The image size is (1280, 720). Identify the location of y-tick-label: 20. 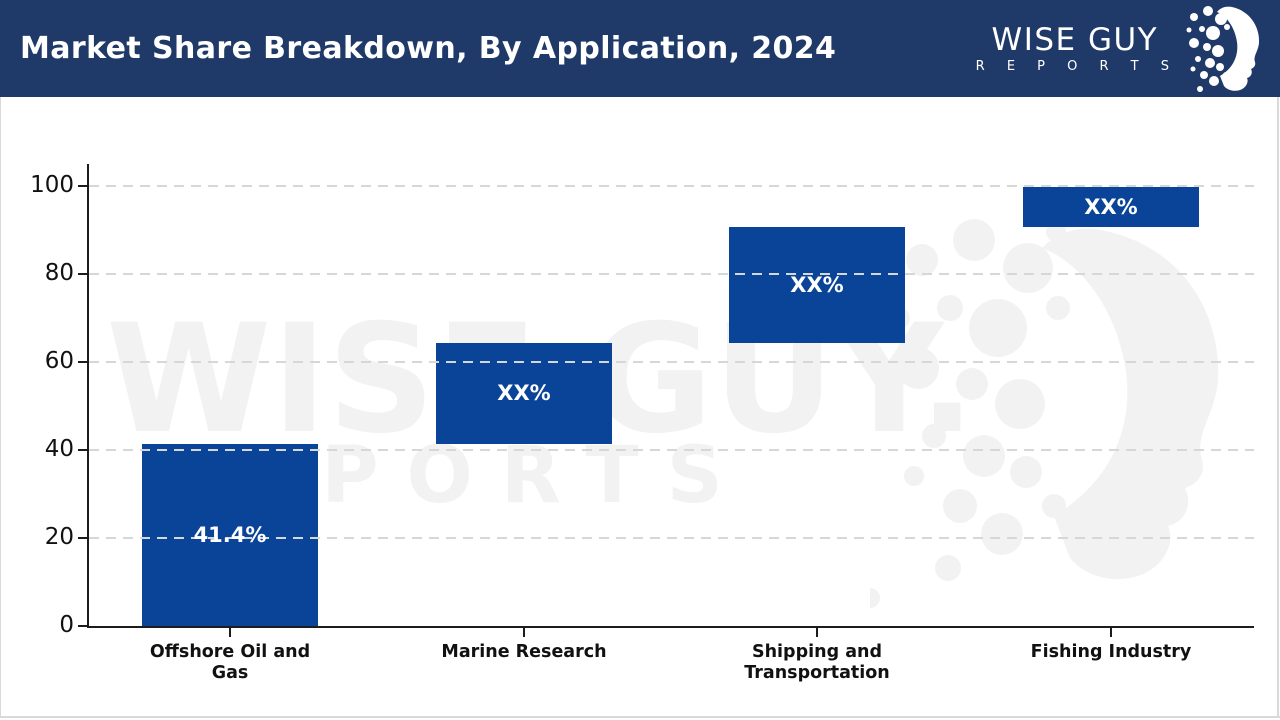
(59, 537).